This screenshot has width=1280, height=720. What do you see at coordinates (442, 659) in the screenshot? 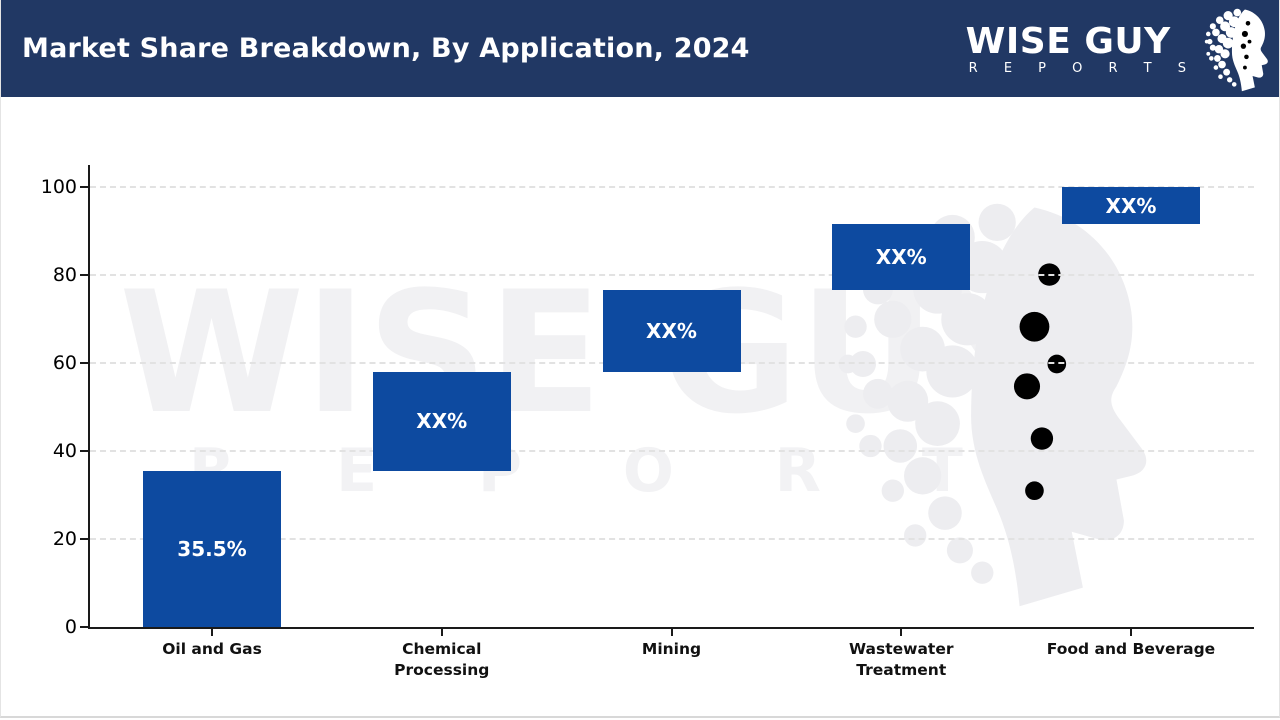
I see `x-axis-category-label: Chemical Processing` at bounding box center [442, 659].